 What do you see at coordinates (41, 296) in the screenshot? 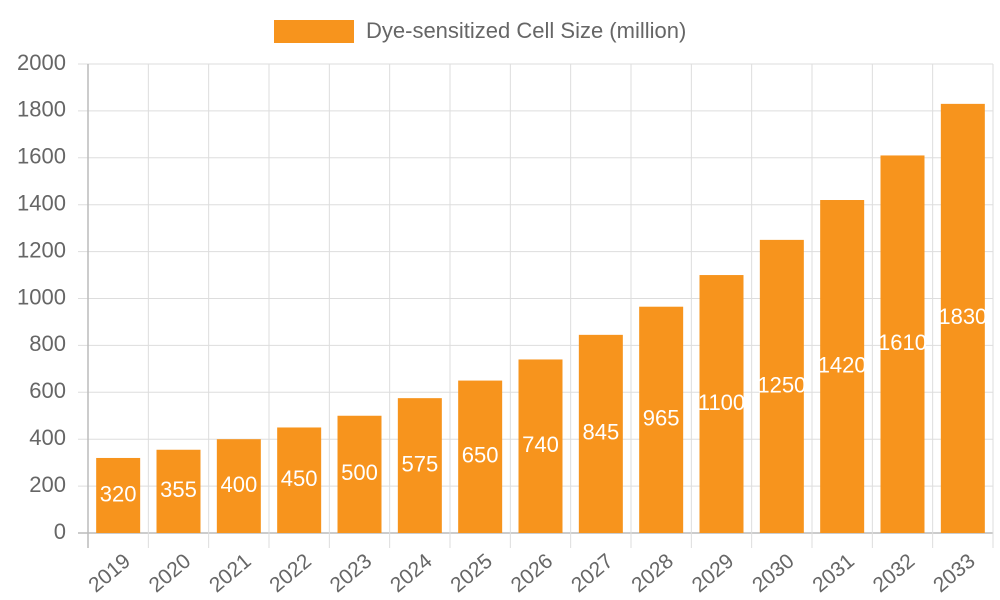
I see `y-tick-label: 1000` at bounding box center [41, 296].